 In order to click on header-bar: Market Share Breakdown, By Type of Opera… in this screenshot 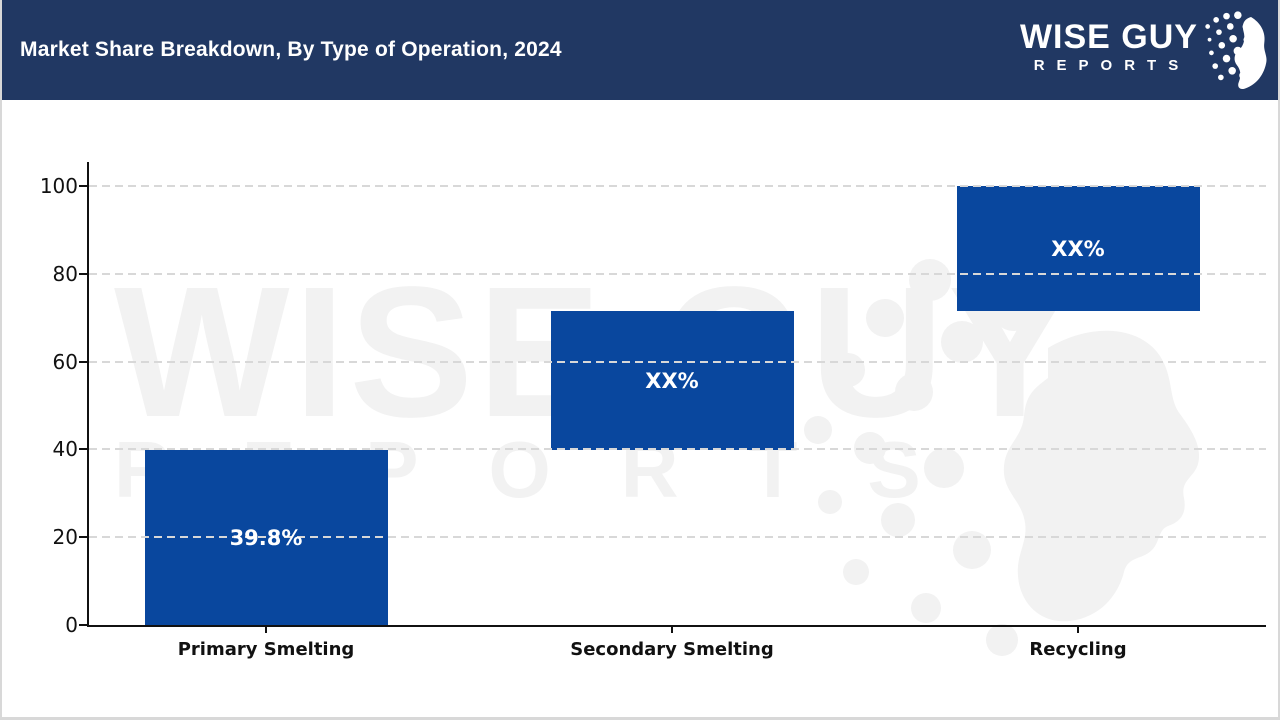, I will do `click(640, 50)`.